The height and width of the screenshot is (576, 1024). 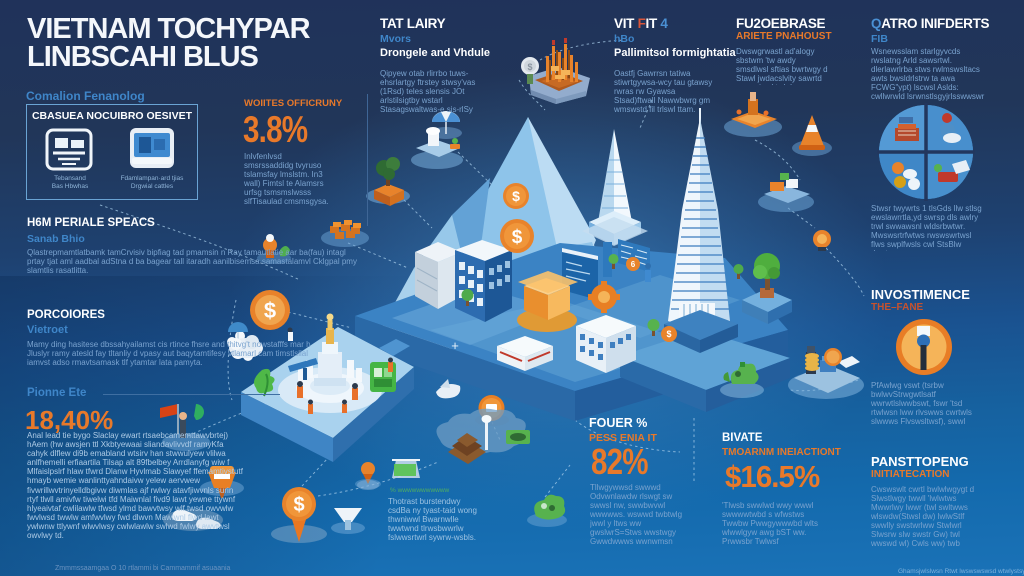 I want to click on svg-text: 6, so click(x=633, y=264).